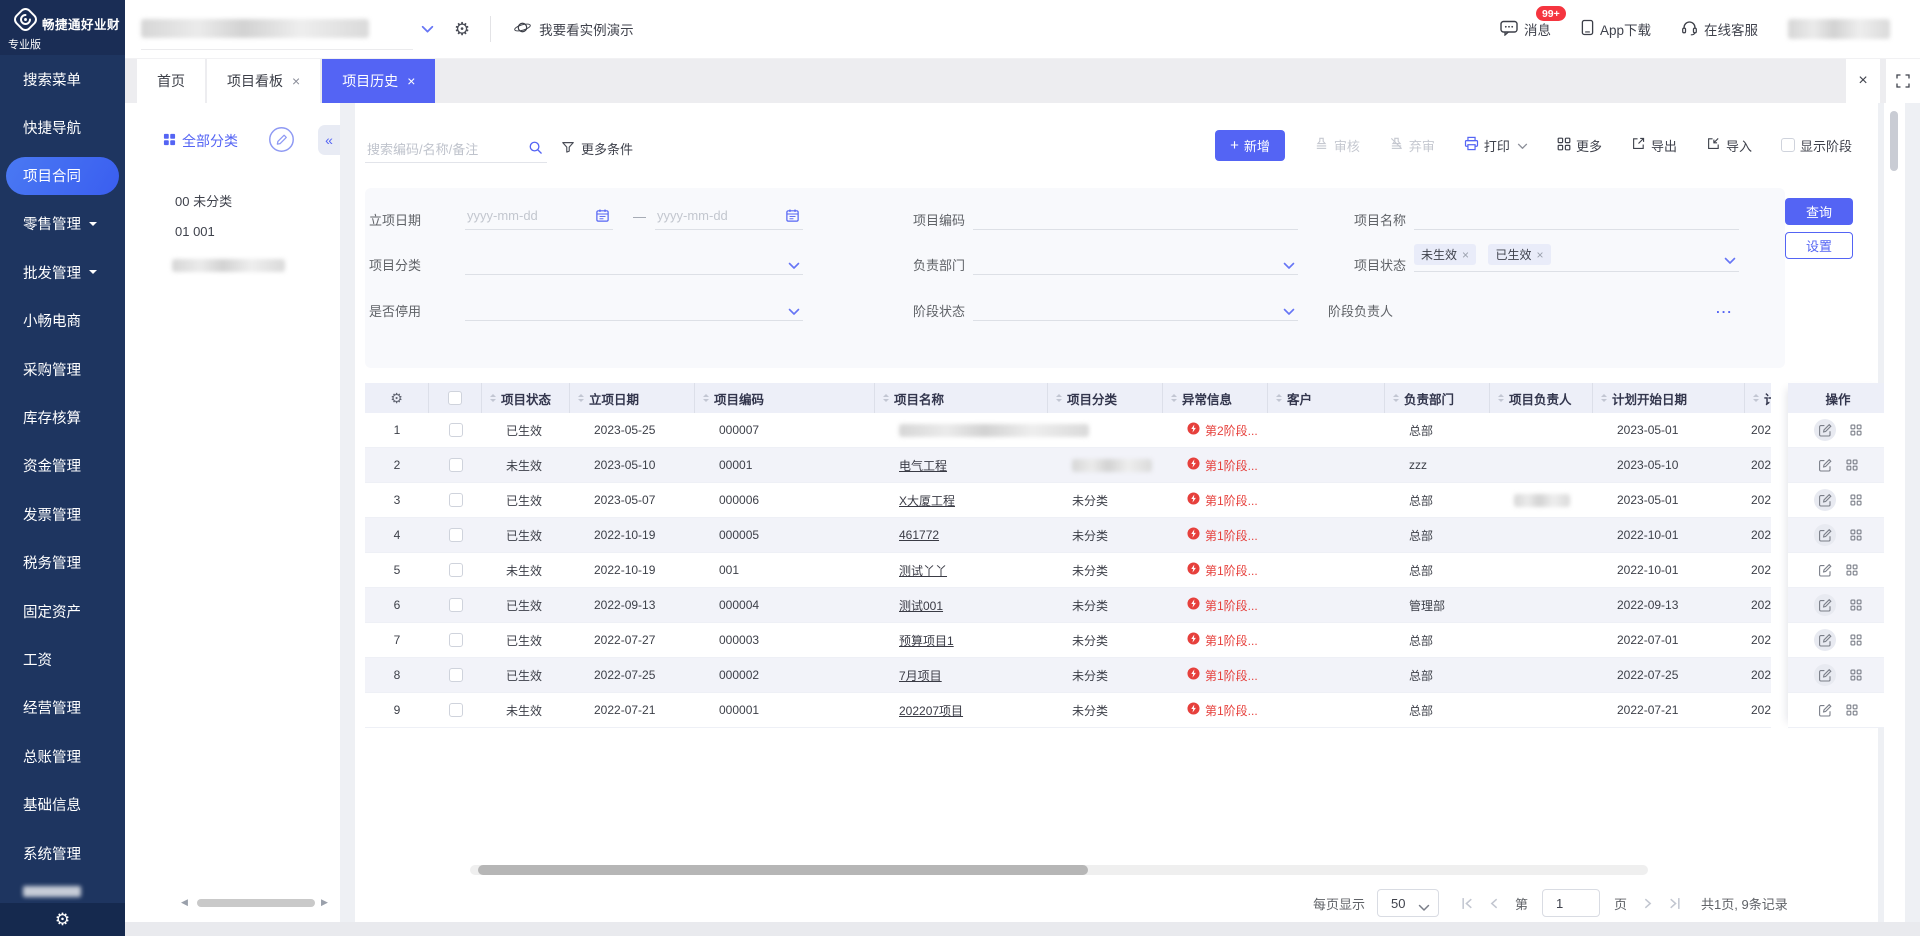 The image size is (1920, 936). What do you see at coordinates (171, 81) in the screenshot?
I see `tab-home: 首页` at bounding box center [171, 81].